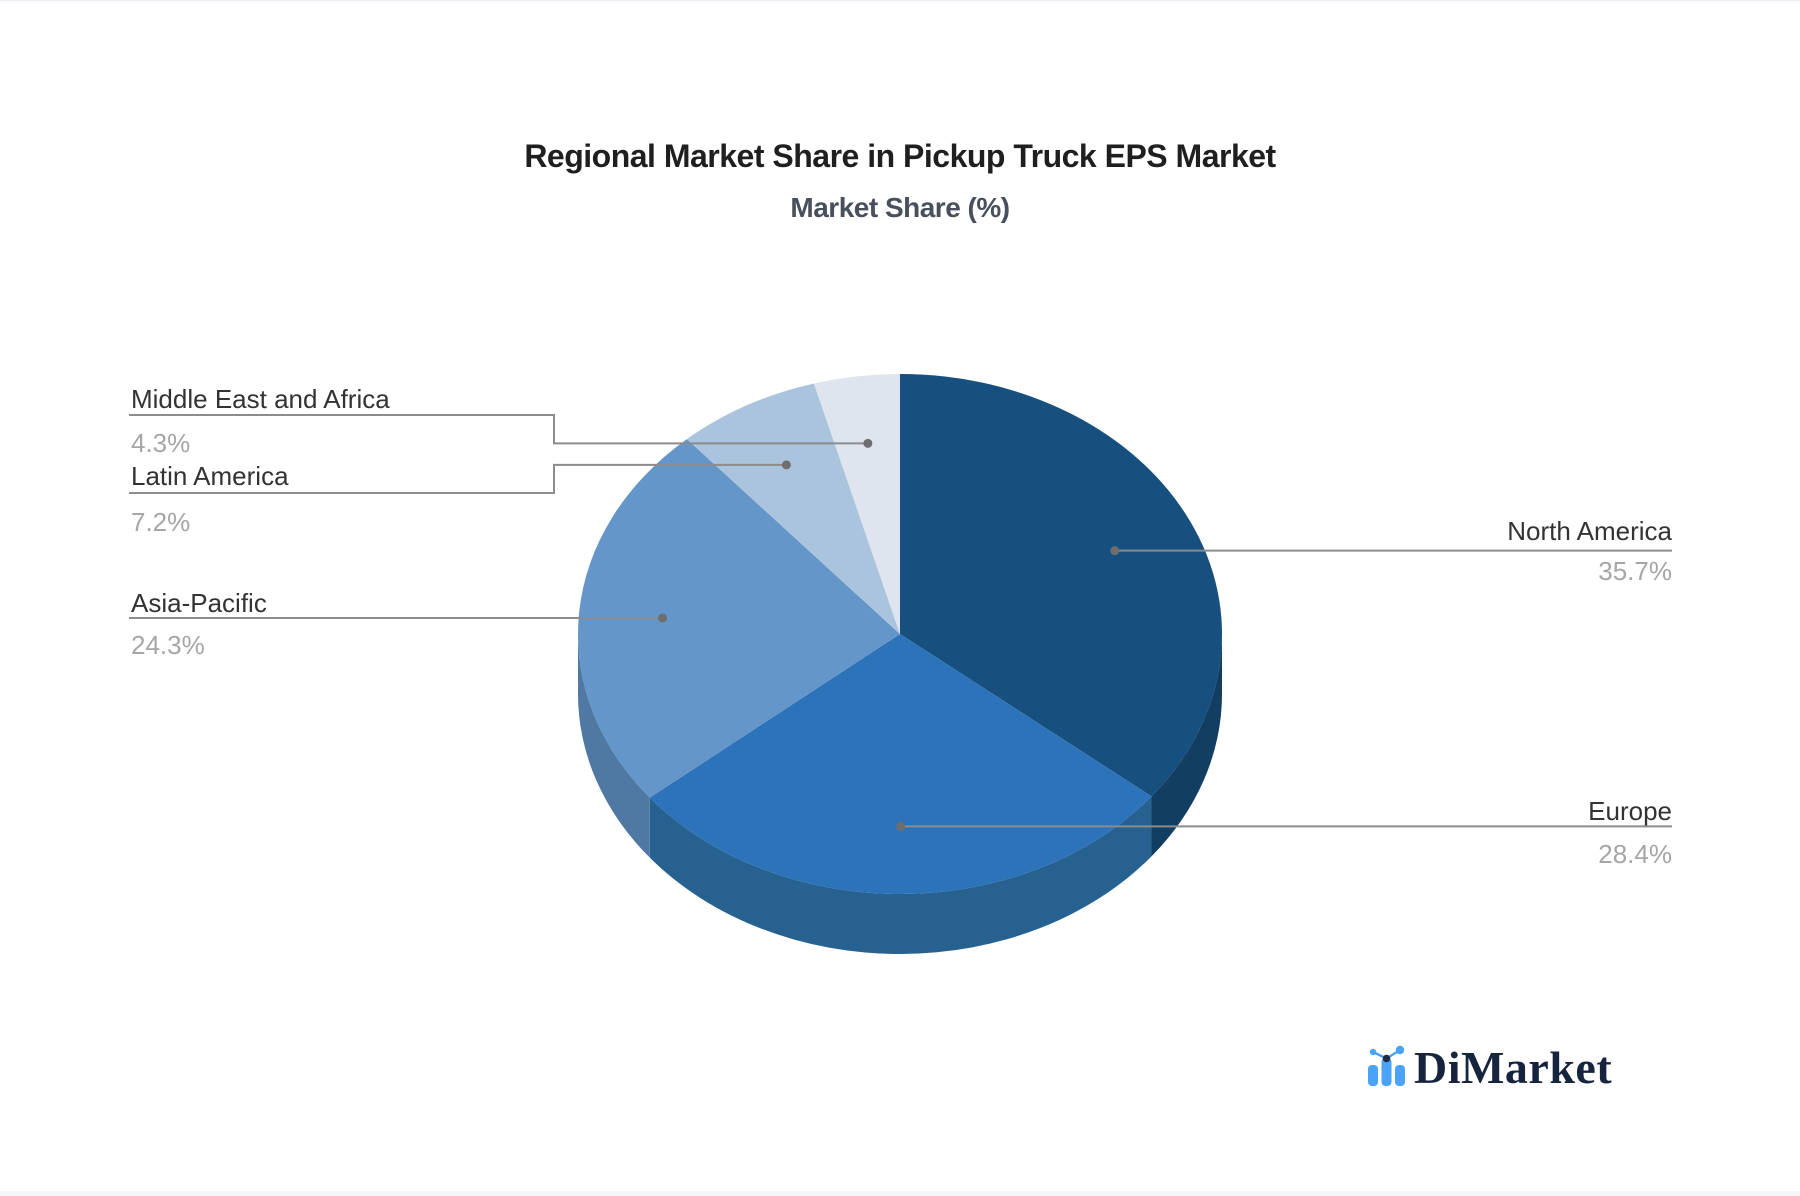 The image size is (1800, 1196). Describe the element at coordinates (1630, 811) in the screenshot. I see `slice-label: Europe` at that location.